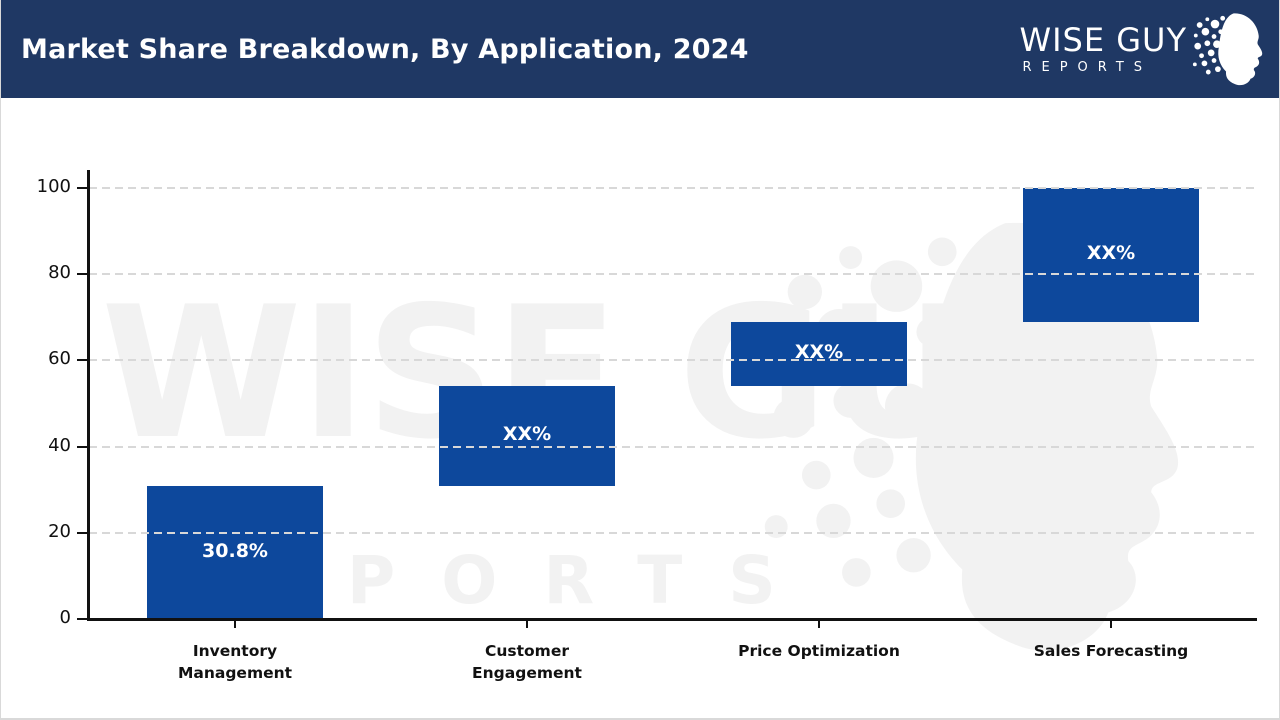  What do you see at coordinates (59, 359) in the screenshot?
I see `y-tick-label: 60` at bounding box center [59, 359].